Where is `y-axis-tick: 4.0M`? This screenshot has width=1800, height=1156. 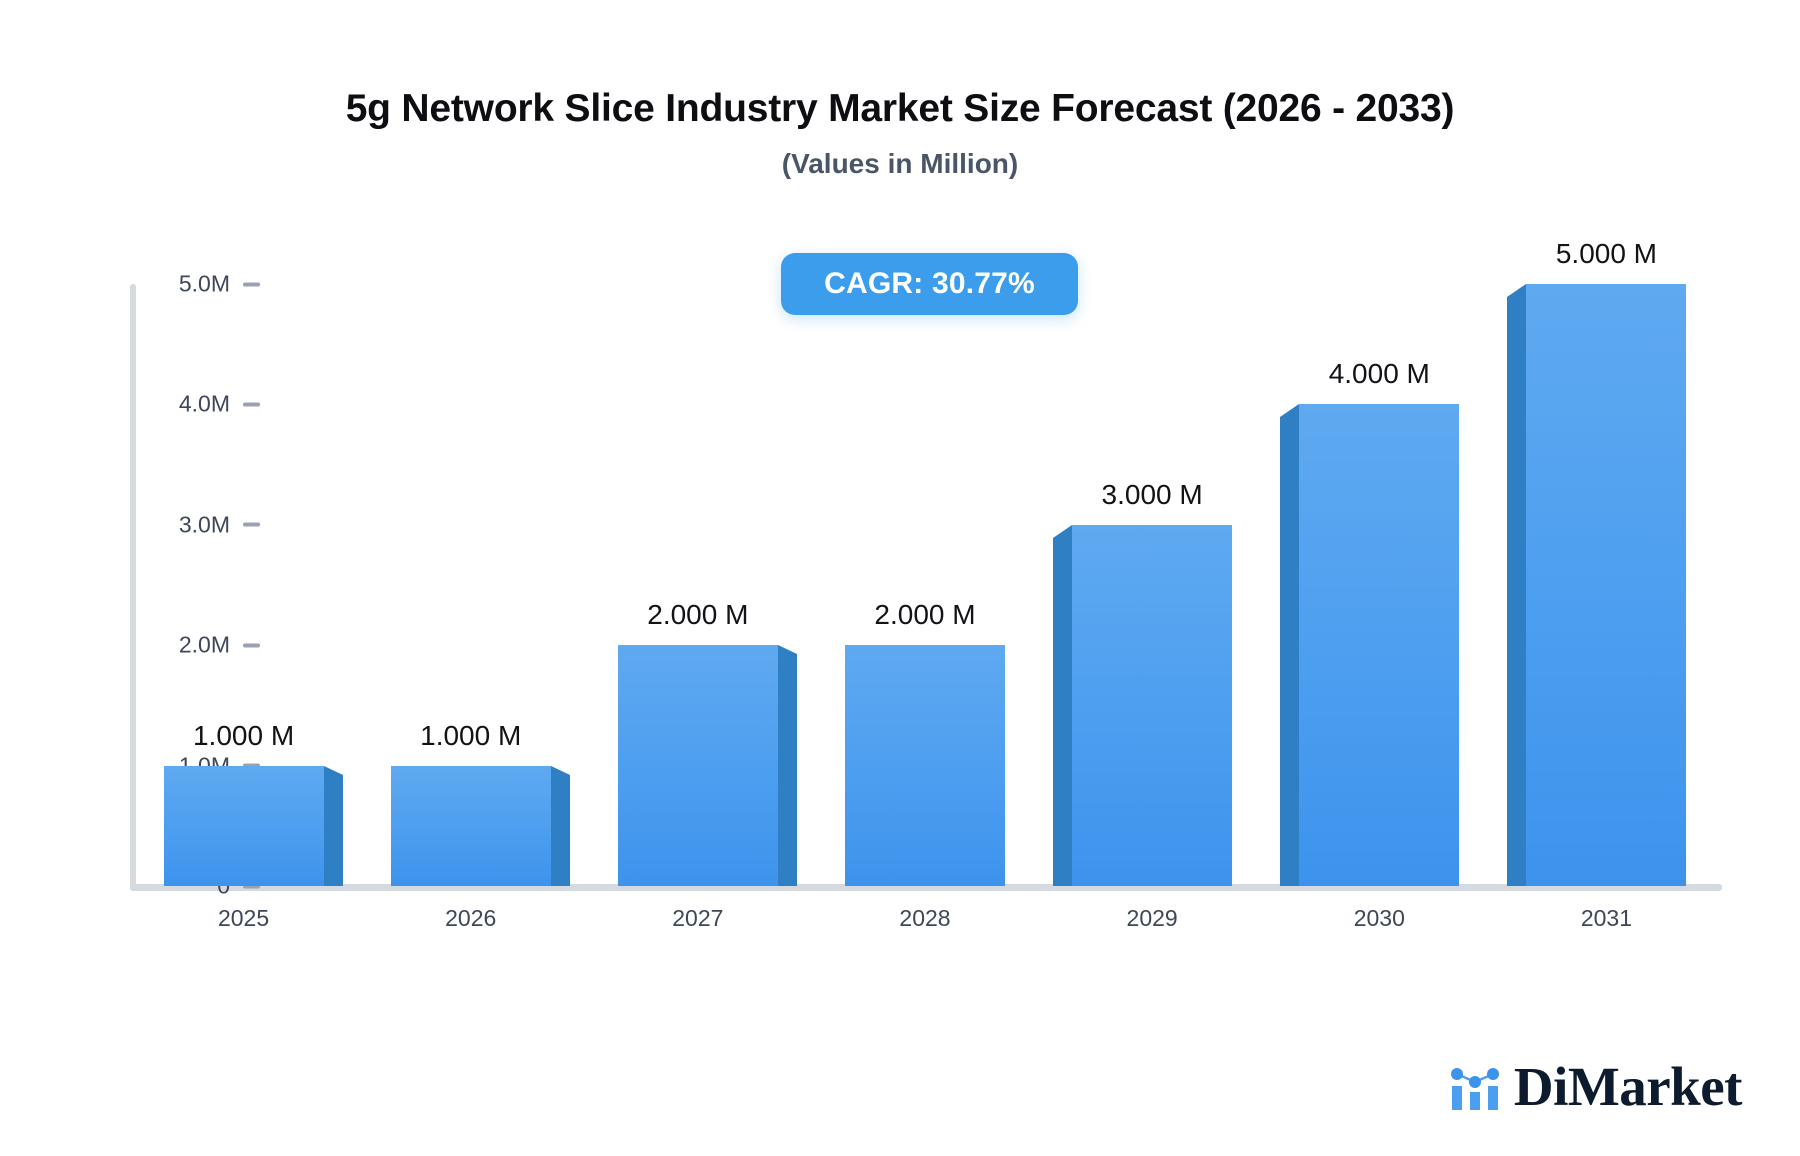
y-axis-tick: 4.0M is located at coordinates (195, 404).